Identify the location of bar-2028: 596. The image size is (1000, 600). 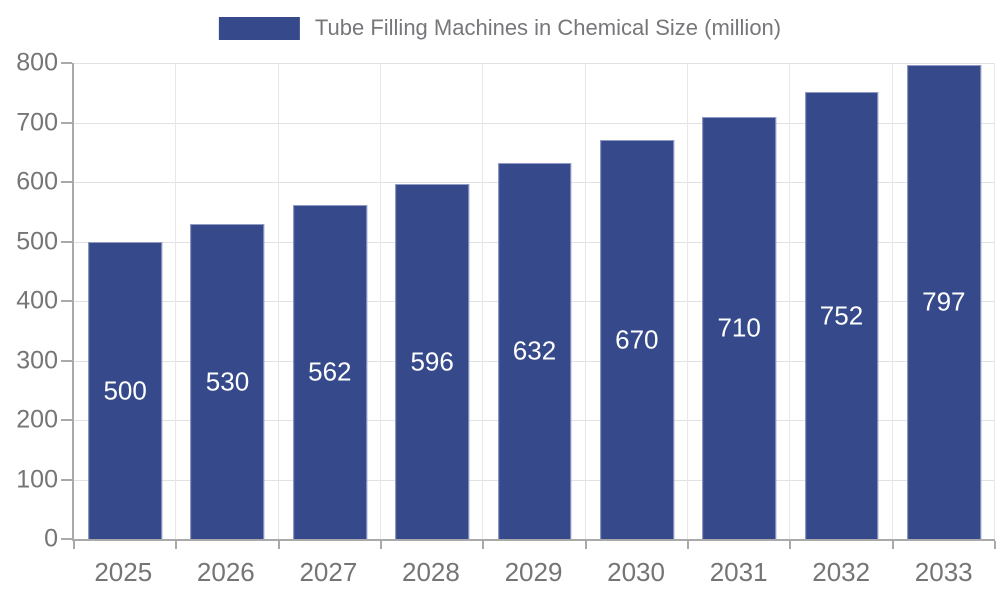
(432, 361).